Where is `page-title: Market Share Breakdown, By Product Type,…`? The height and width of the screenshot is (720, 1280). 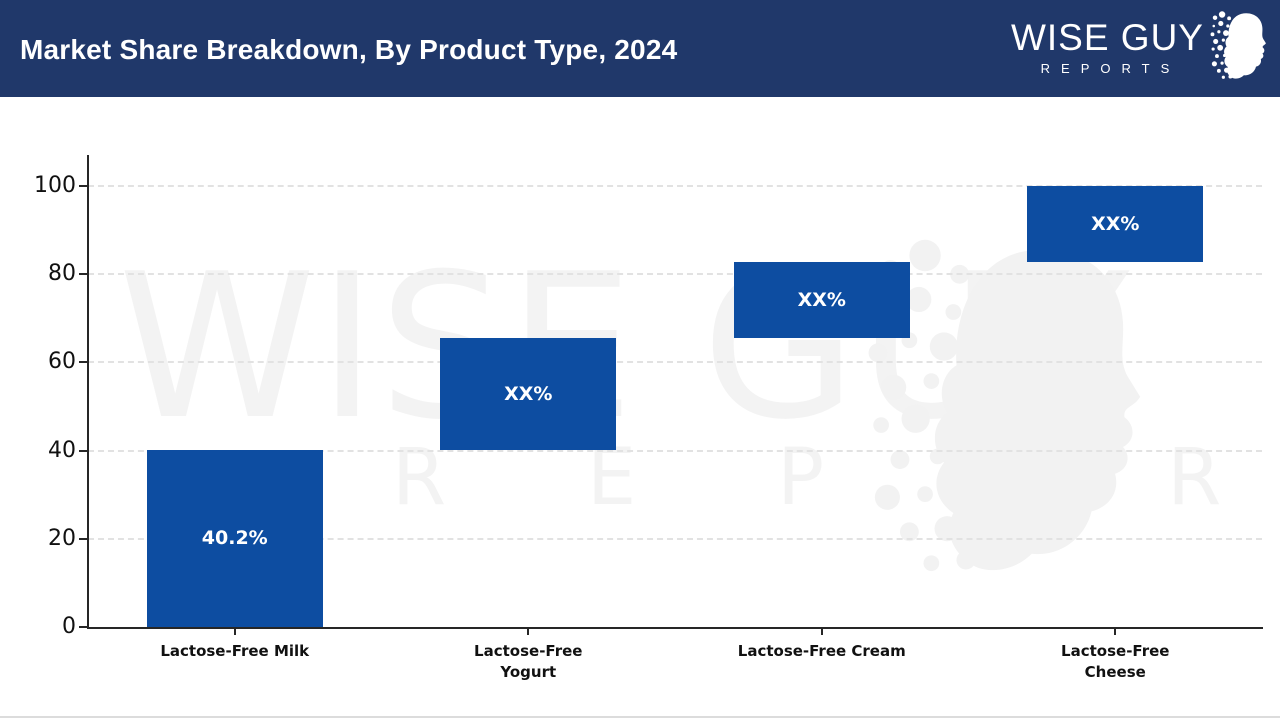 page-title: Market Share Breakdown, By Product Type,… is located at coordinates (349, 49).